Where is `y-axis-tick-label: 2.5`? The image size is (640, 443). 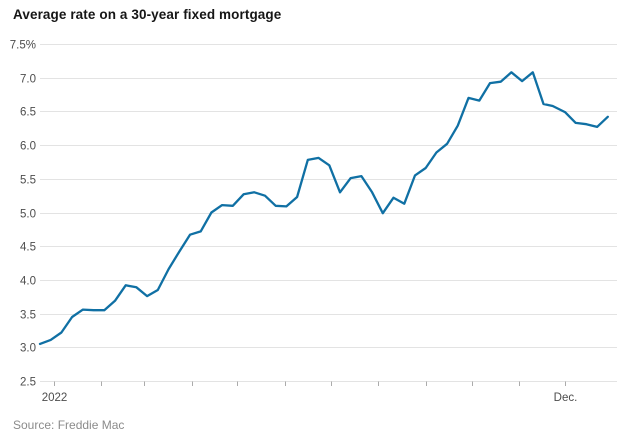
y-axis-tick-label: 2.5 is located at coordinates (28, 382).